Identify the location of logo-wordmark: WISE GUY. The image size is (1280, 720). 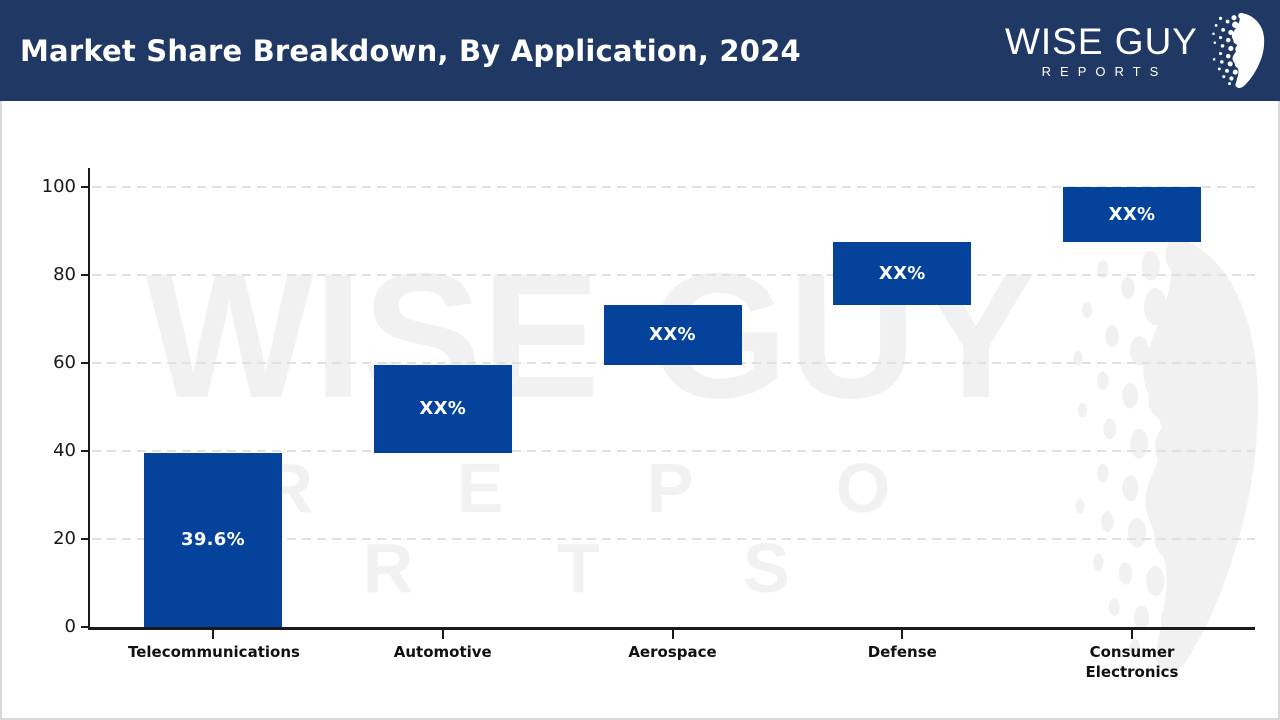
(1101, 41).